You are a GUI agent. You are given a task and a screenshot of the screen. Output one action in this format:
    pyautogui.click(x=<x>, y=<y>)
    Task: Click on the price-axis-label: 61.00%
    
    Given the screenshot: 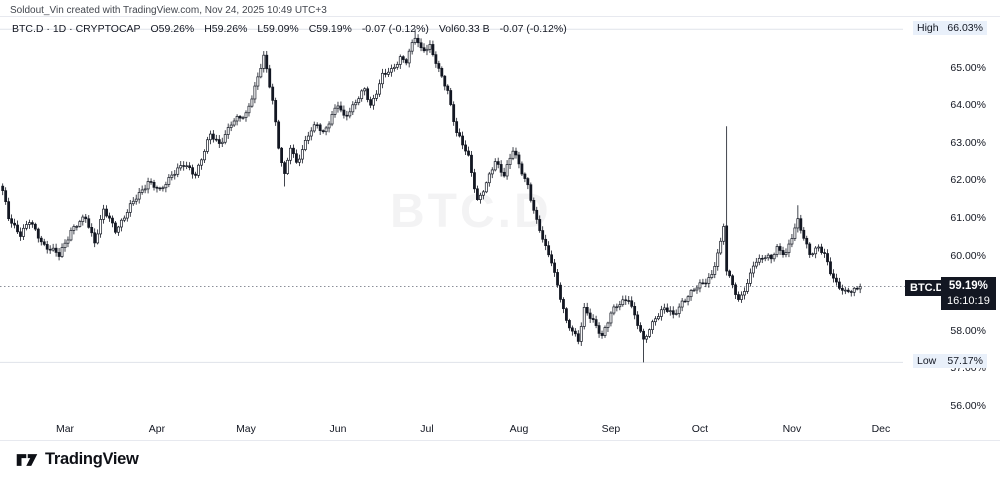 What is the action you would take?
    pyautogui.click(x=968, y=217)
    